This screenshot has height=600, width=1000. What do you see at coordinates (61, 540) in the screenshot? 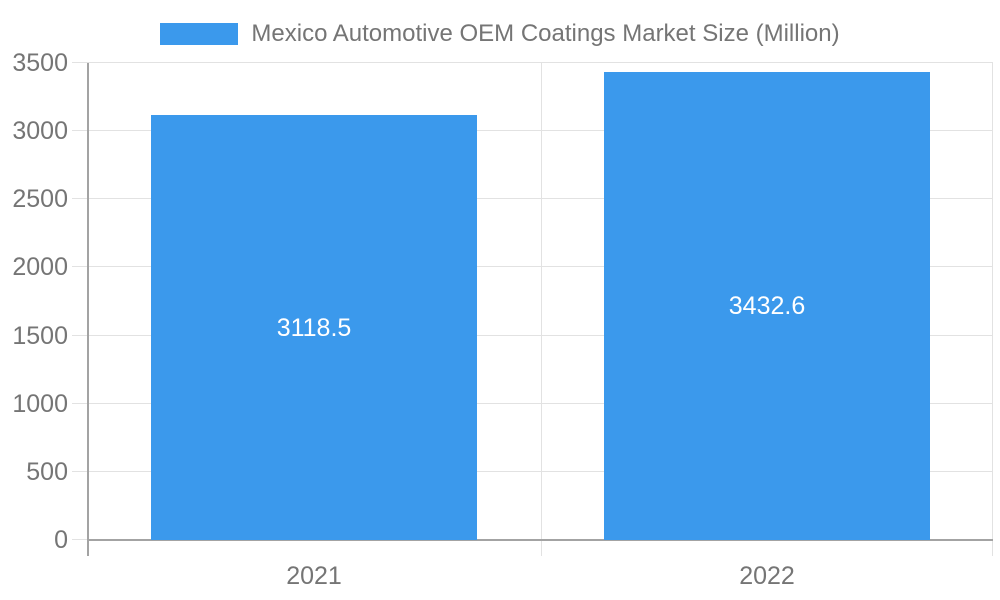
I see `y-tick-label: 0` at bounding box center [61, 540].